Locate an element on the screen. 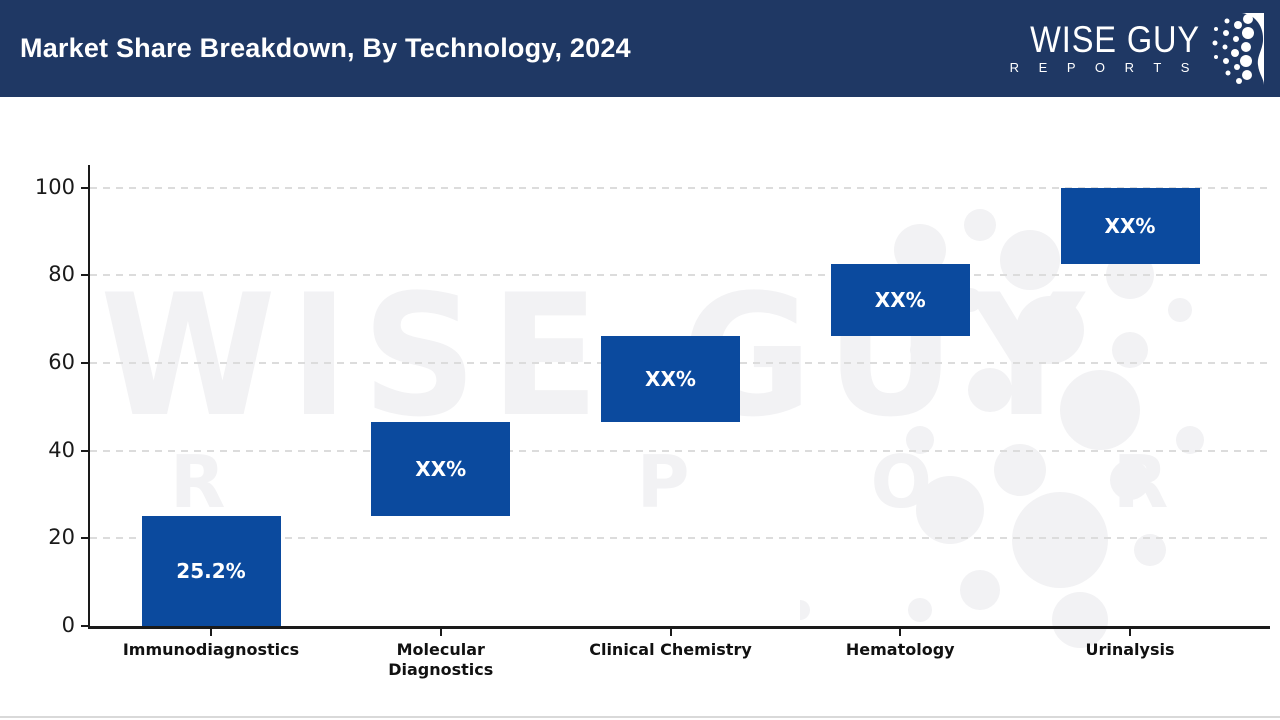 The width and height of the screenshot is (1280, 720). brand-logo-text: WISE GUY R E P O R T S is located at coordinates (1103, 46).